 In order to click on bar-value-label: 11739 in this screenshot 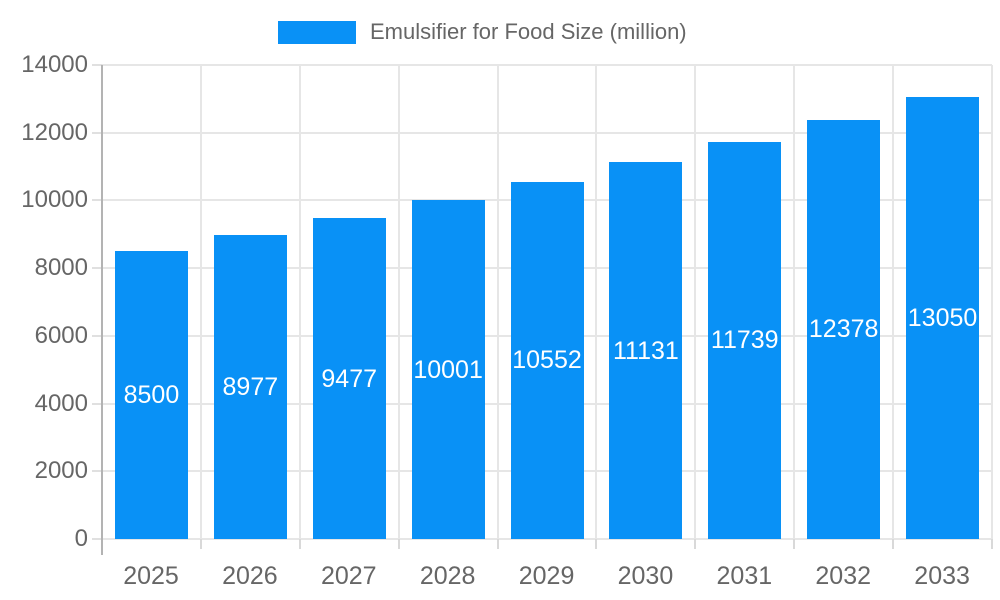, I will do `click(744, 340)`.